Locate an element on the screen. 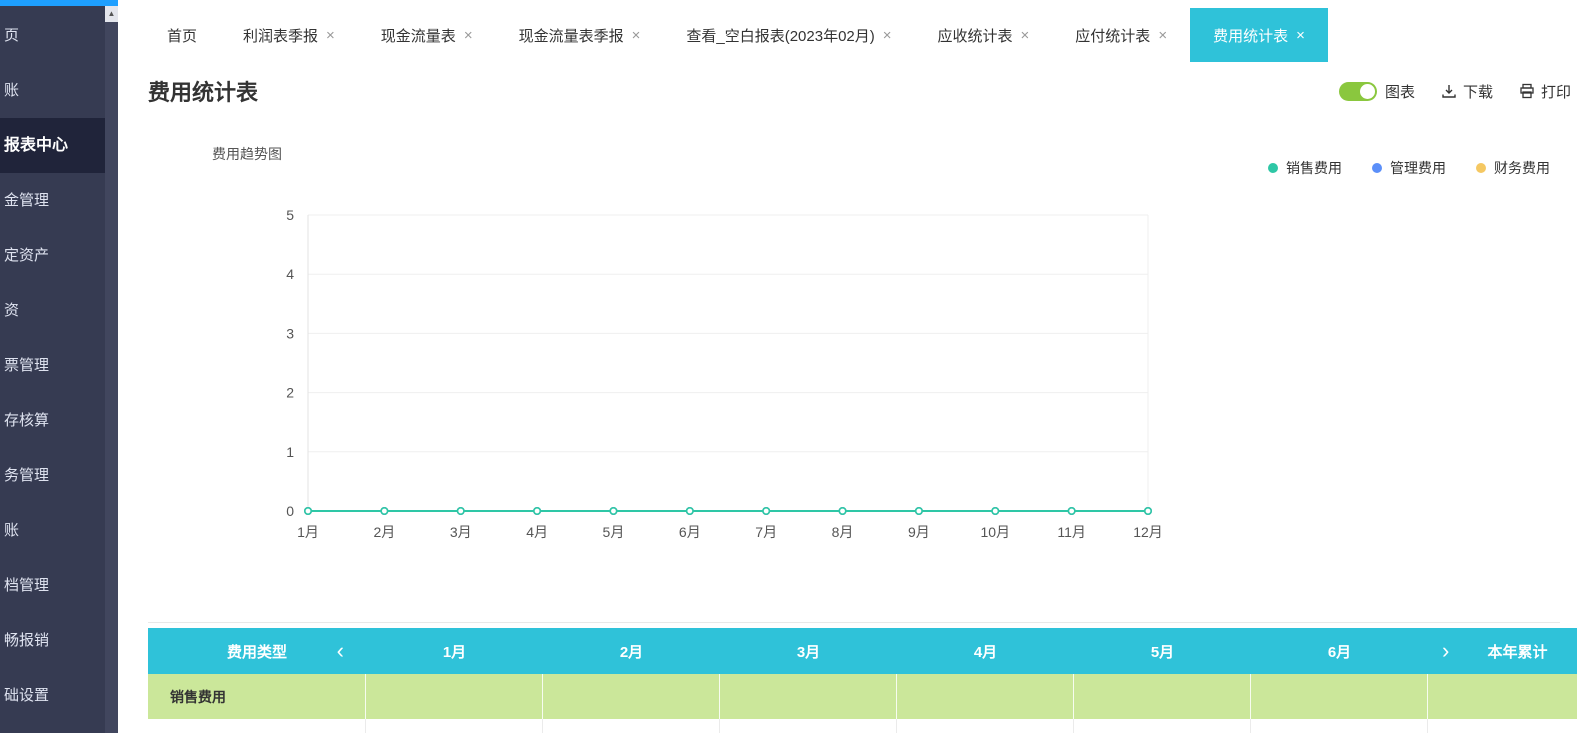  tab: 利润表季报 × is located at coordinates (289, 35).